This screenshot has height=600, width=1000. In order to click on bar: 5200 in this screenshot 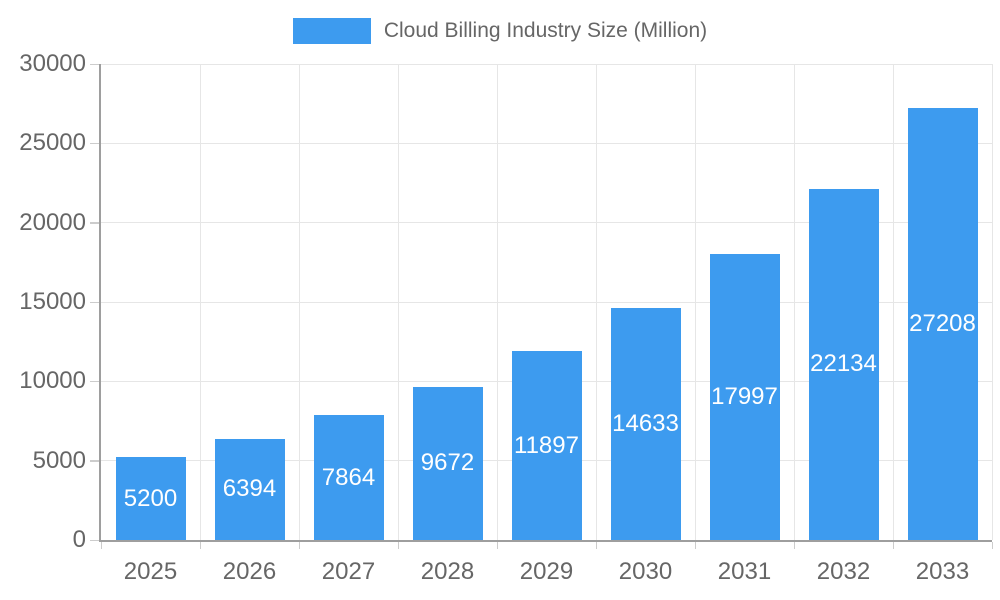, I will do `click(150, 498)`.